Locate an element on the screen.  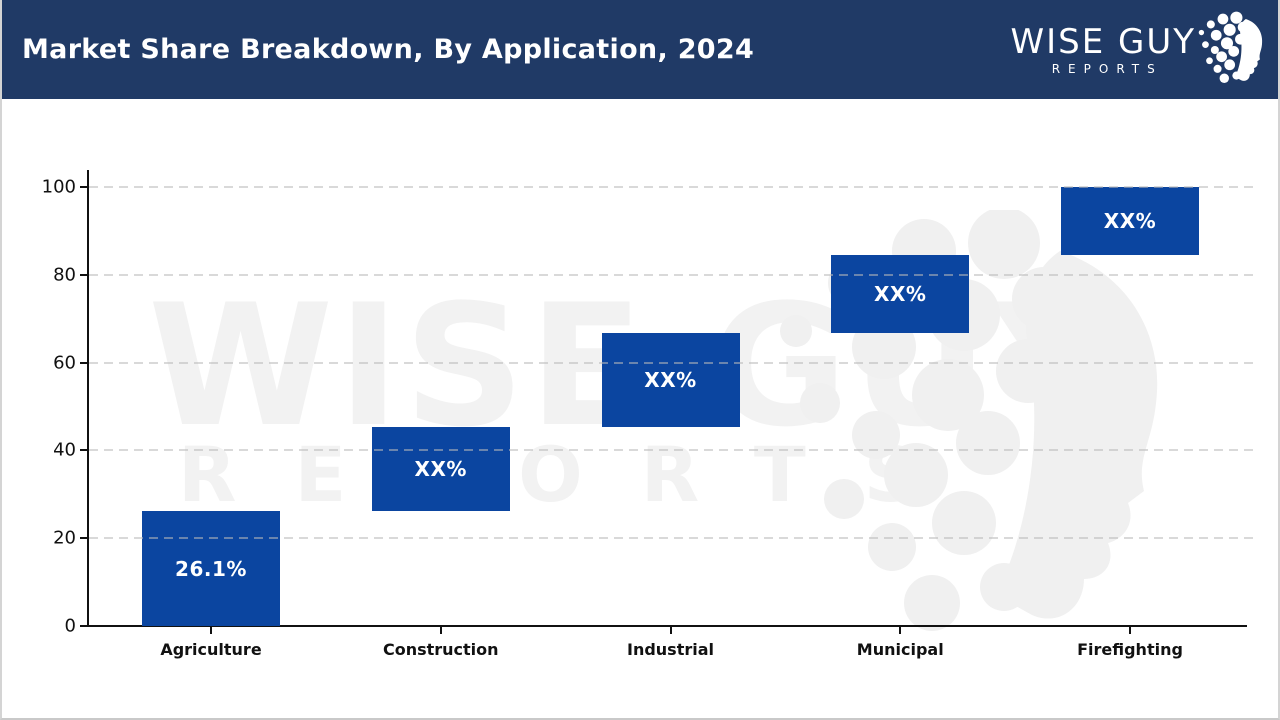
x-tick-label-industrial: Industrial is located at coordinates (670, 649).